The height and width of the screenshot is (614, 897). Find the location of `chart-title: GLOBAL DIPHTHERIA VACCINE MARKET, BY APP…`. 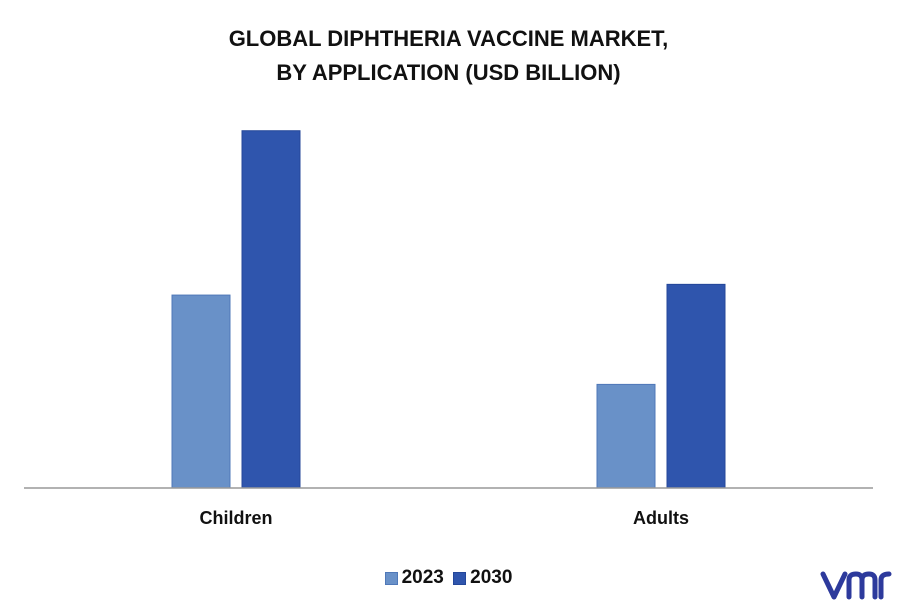

chart-title: GLOBAL DIPHTHERIA VACCINE MARKET, BY APP… is located at coordinates (448, 56).